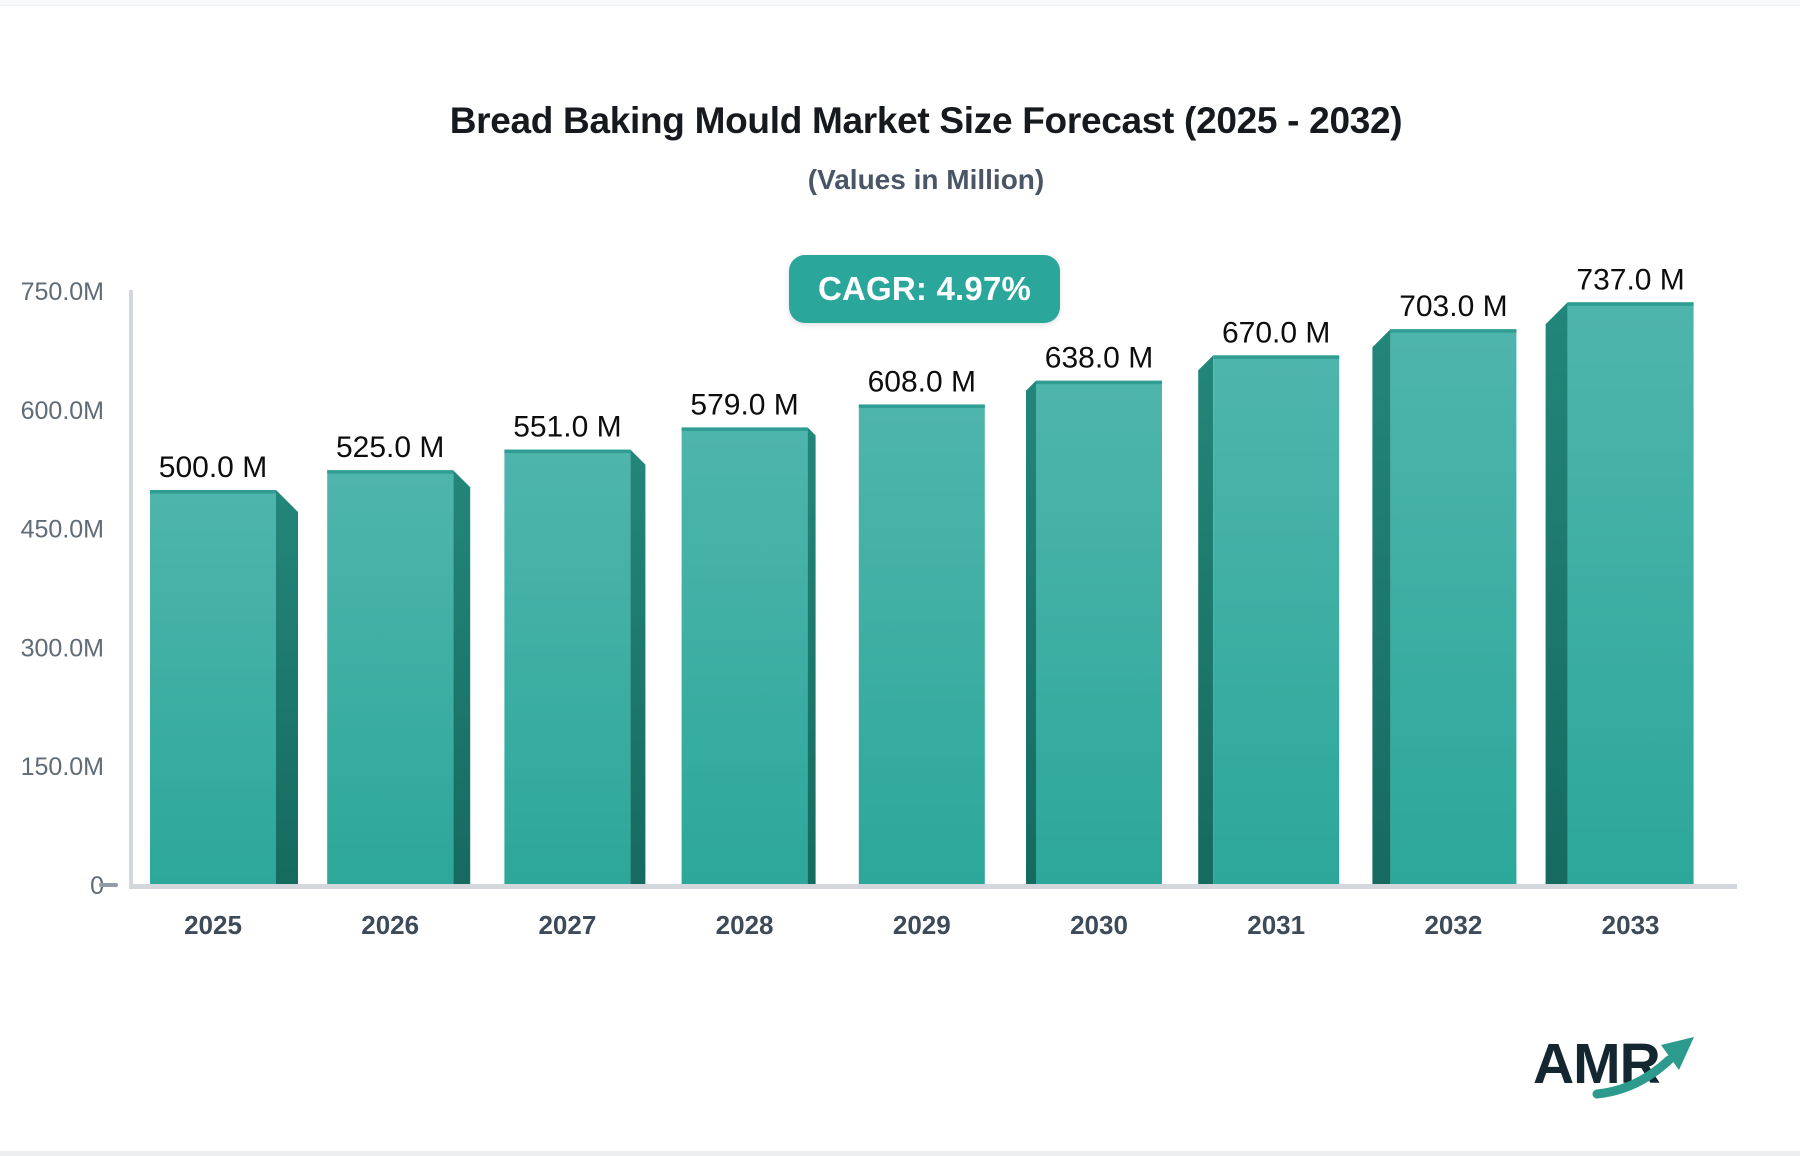  Describe the element at coordinates (900, 1153) in the screenshot. I see `card-bottom-edge` at that location.